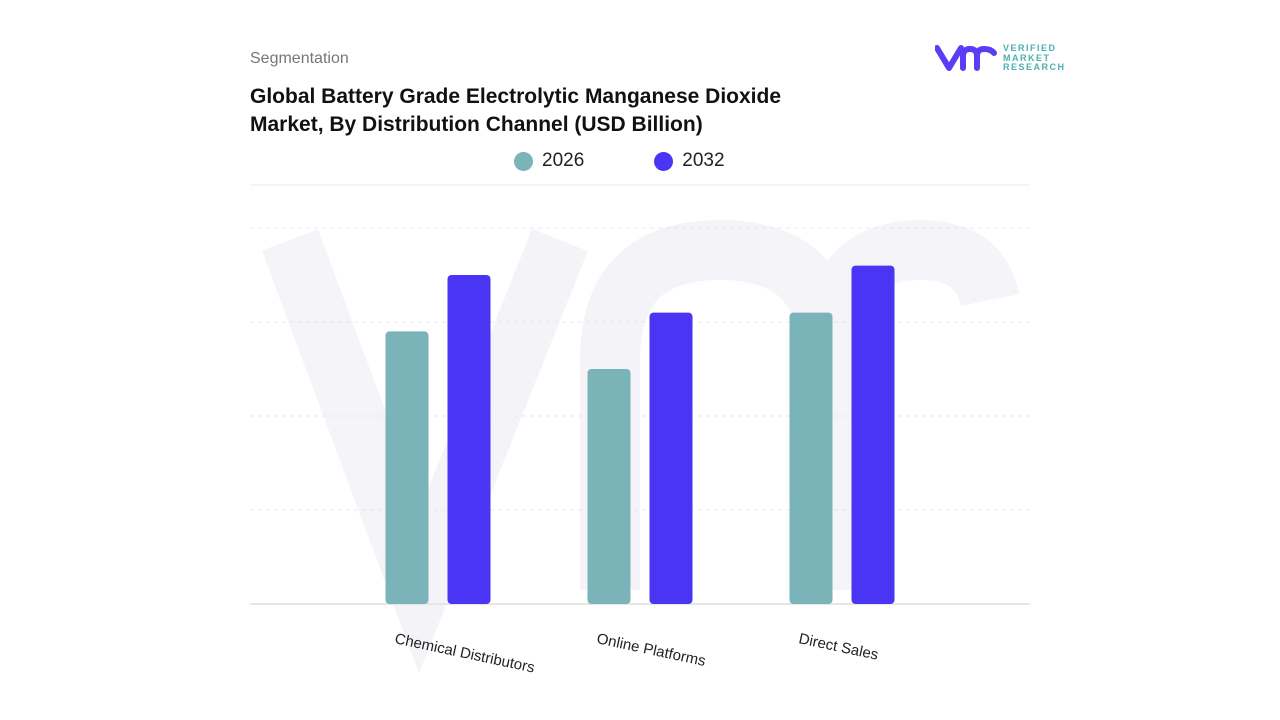  What do you see at coordinates (1000, 58) in the screenshot?
I see `logo: VERIFIED MARKET RESEARCH` at bounding box center [1000, 58].